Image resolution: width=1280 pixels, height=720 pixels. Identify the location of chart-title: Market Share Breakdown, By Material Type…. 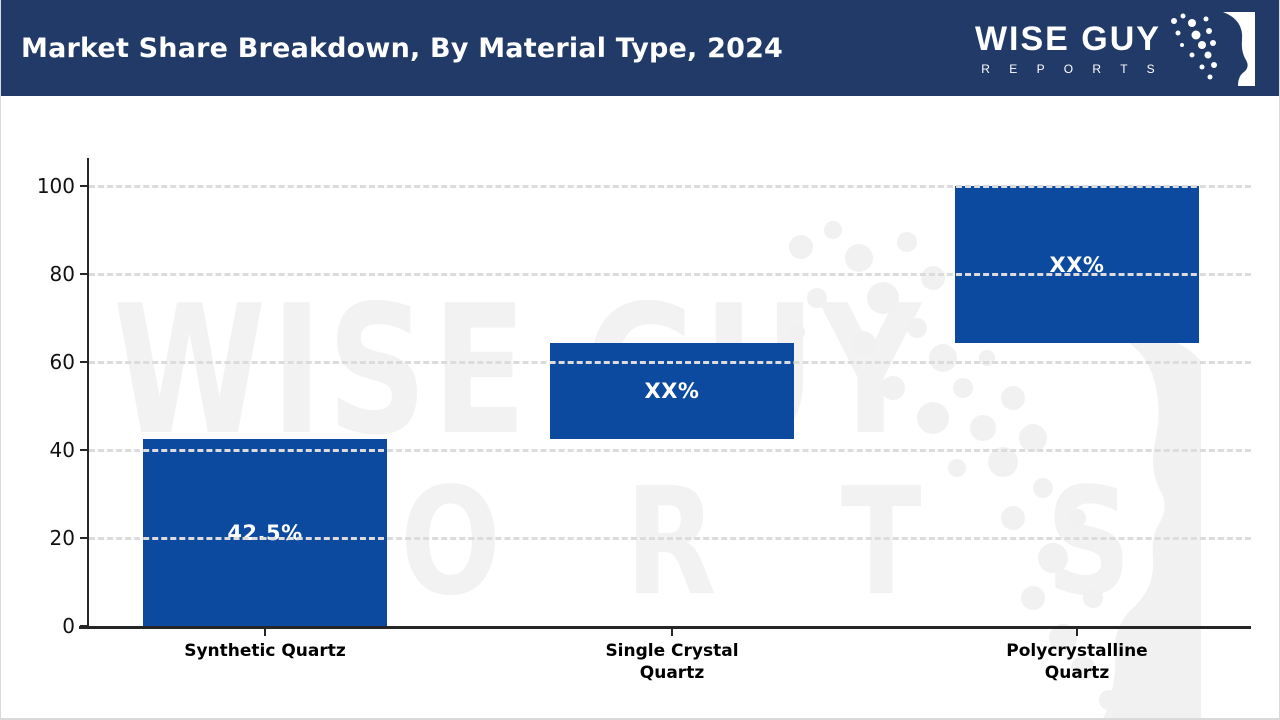
(402, 48).